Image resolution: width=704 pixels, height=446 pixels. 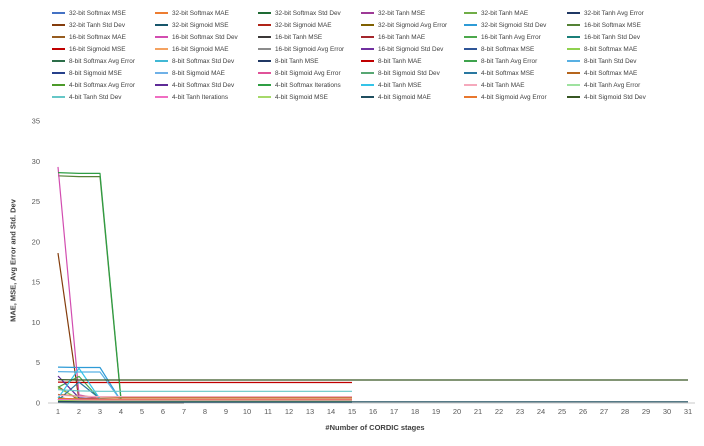 I want to click on legend-label: 4-bit Softmax MSE, so click(x=508, y=73).